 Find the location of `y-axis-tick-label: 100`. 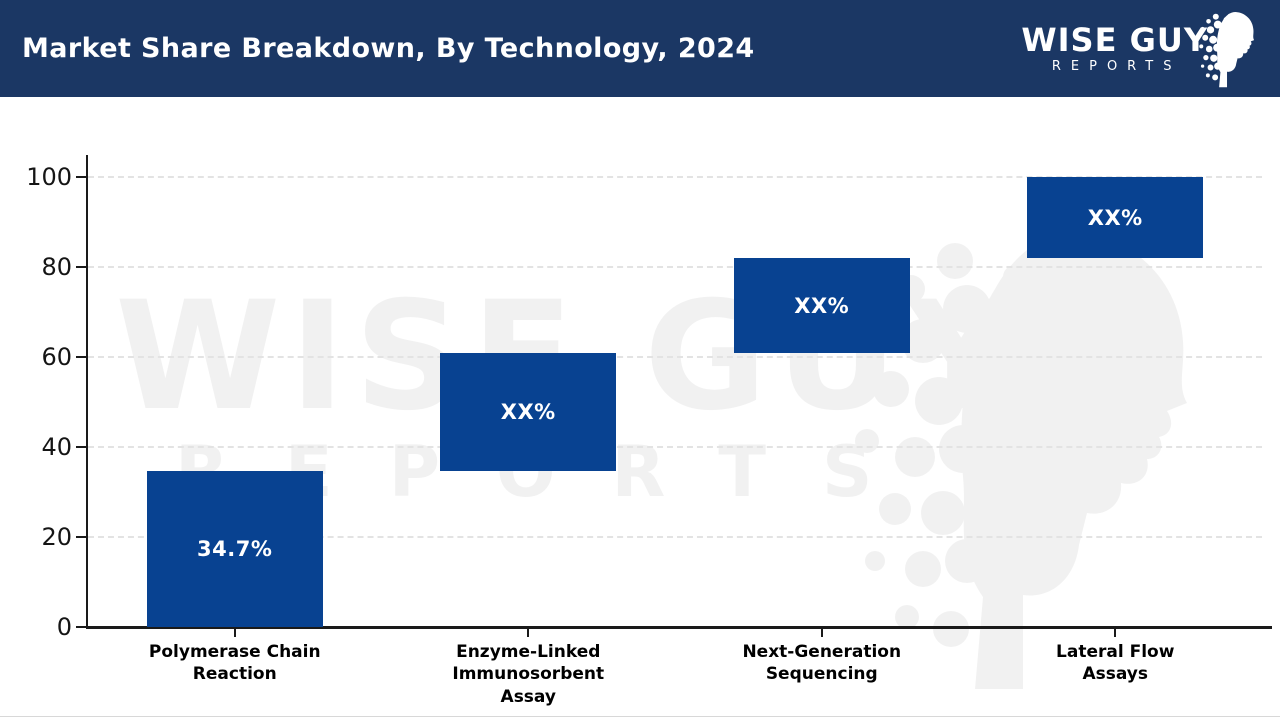

y-axis-tick-label: 100 is located at coordinates (49, 177).